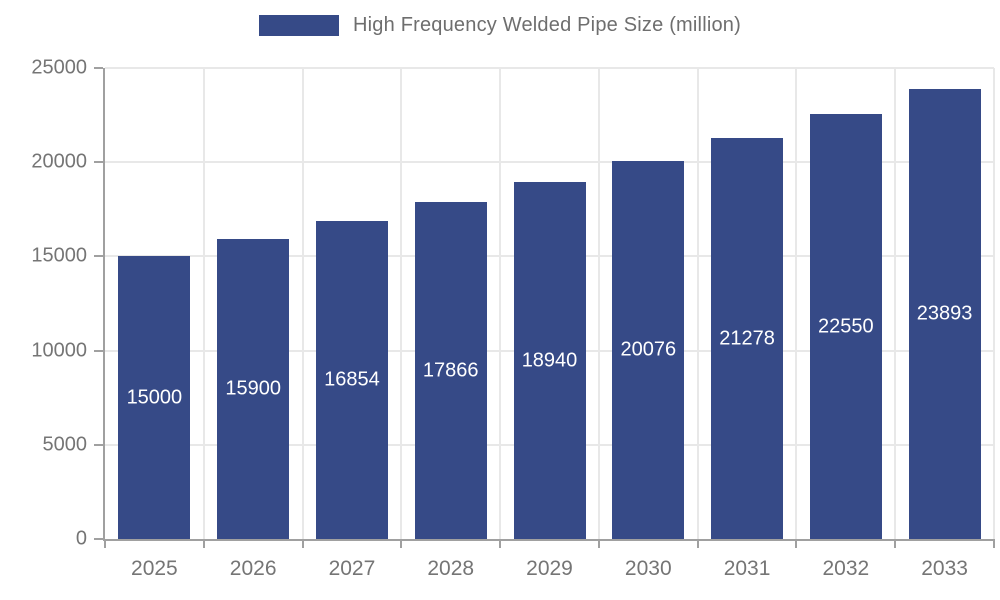  I want to click on bar-value-label: 15000, so click(154, 397).